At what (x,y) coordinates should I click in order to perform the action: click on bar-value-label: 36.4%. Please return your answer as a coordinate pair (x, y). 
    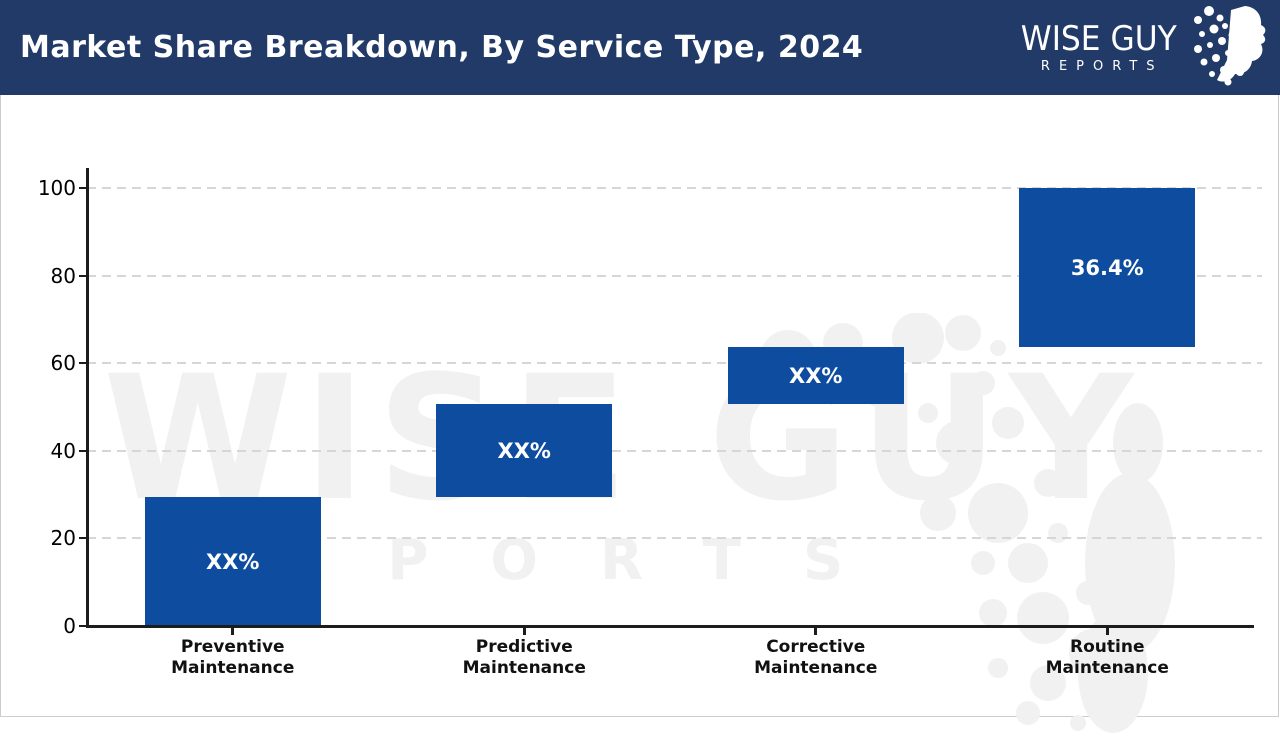
    Looking at the image, I should click on (1107, 267).